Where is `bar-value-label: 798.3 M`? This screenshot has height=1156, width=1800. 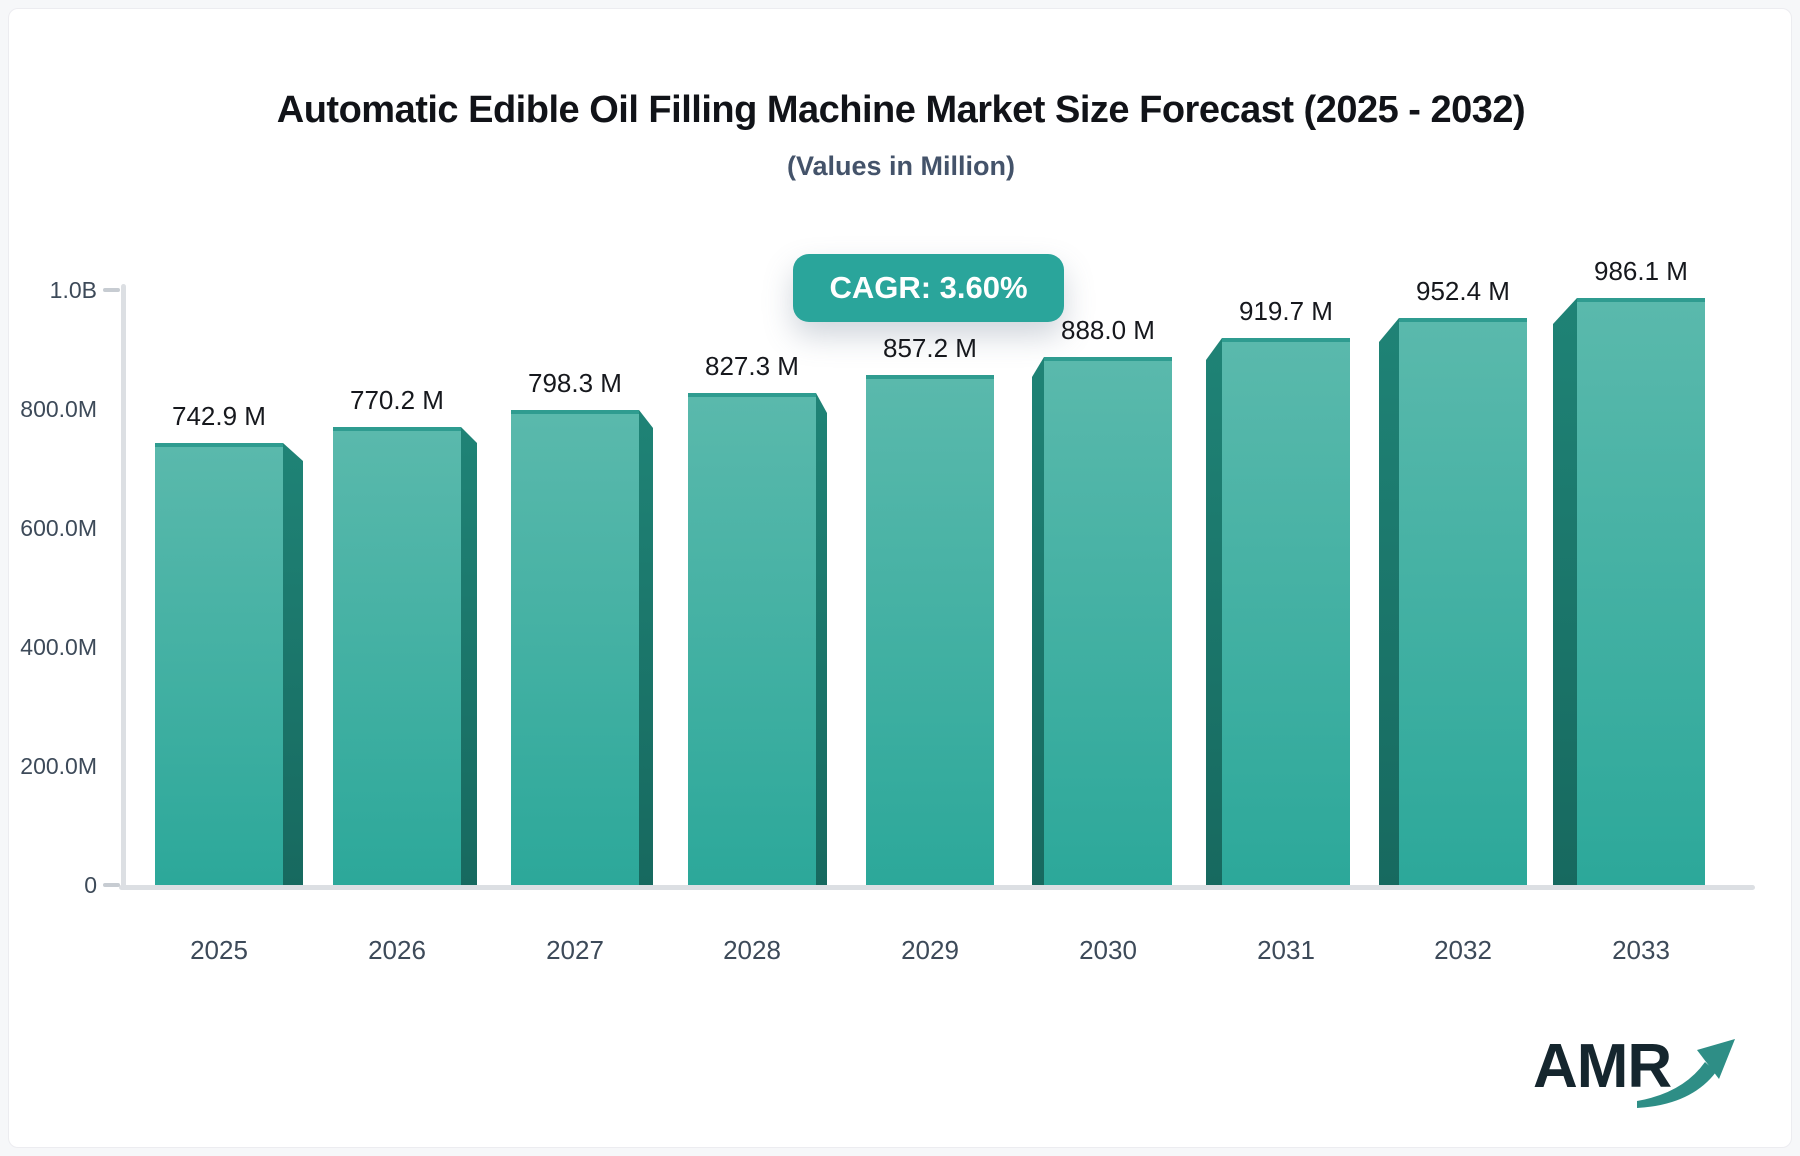
bar-value-label: 798.3 M is located at coordinates (575, 383).